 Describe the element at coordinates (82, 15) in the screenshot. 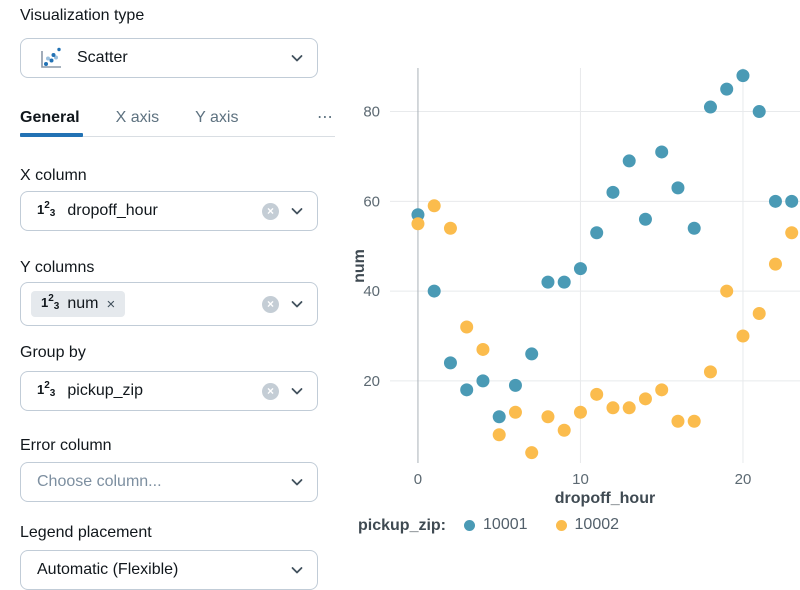

I see `visualization-type-label: Visualization type` at that location.